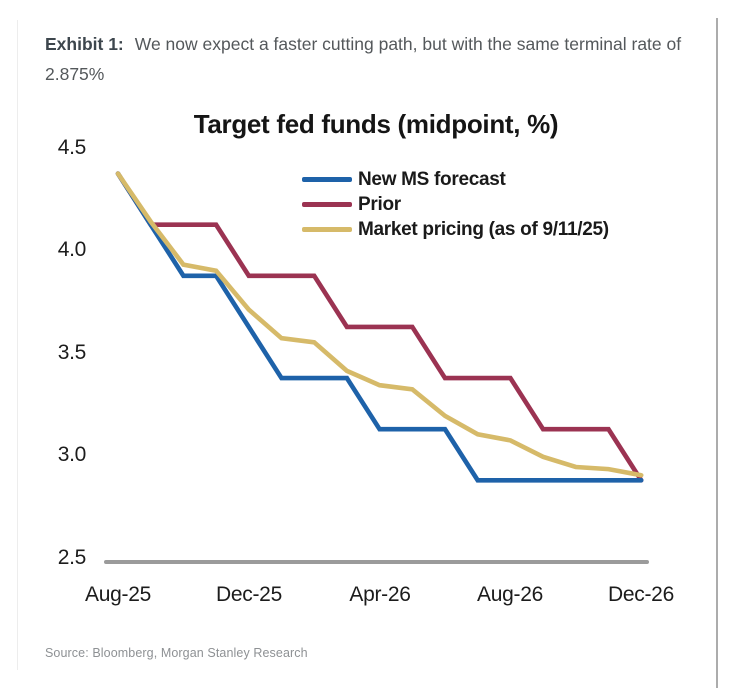  What do you see at coordinates (72, 147) in the screenshot?
I see `y-axis-tick-4.5: 4.5` at bounding box center [72, 147].